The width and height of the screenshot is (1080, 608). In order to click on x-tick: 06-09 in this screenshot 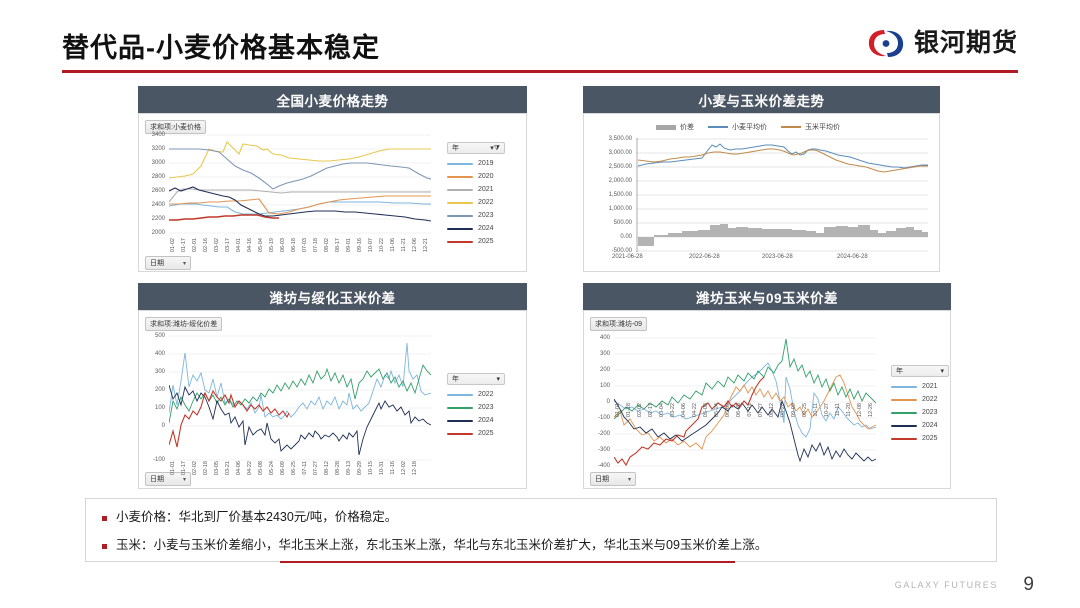, I will do `click(283, 468)`.